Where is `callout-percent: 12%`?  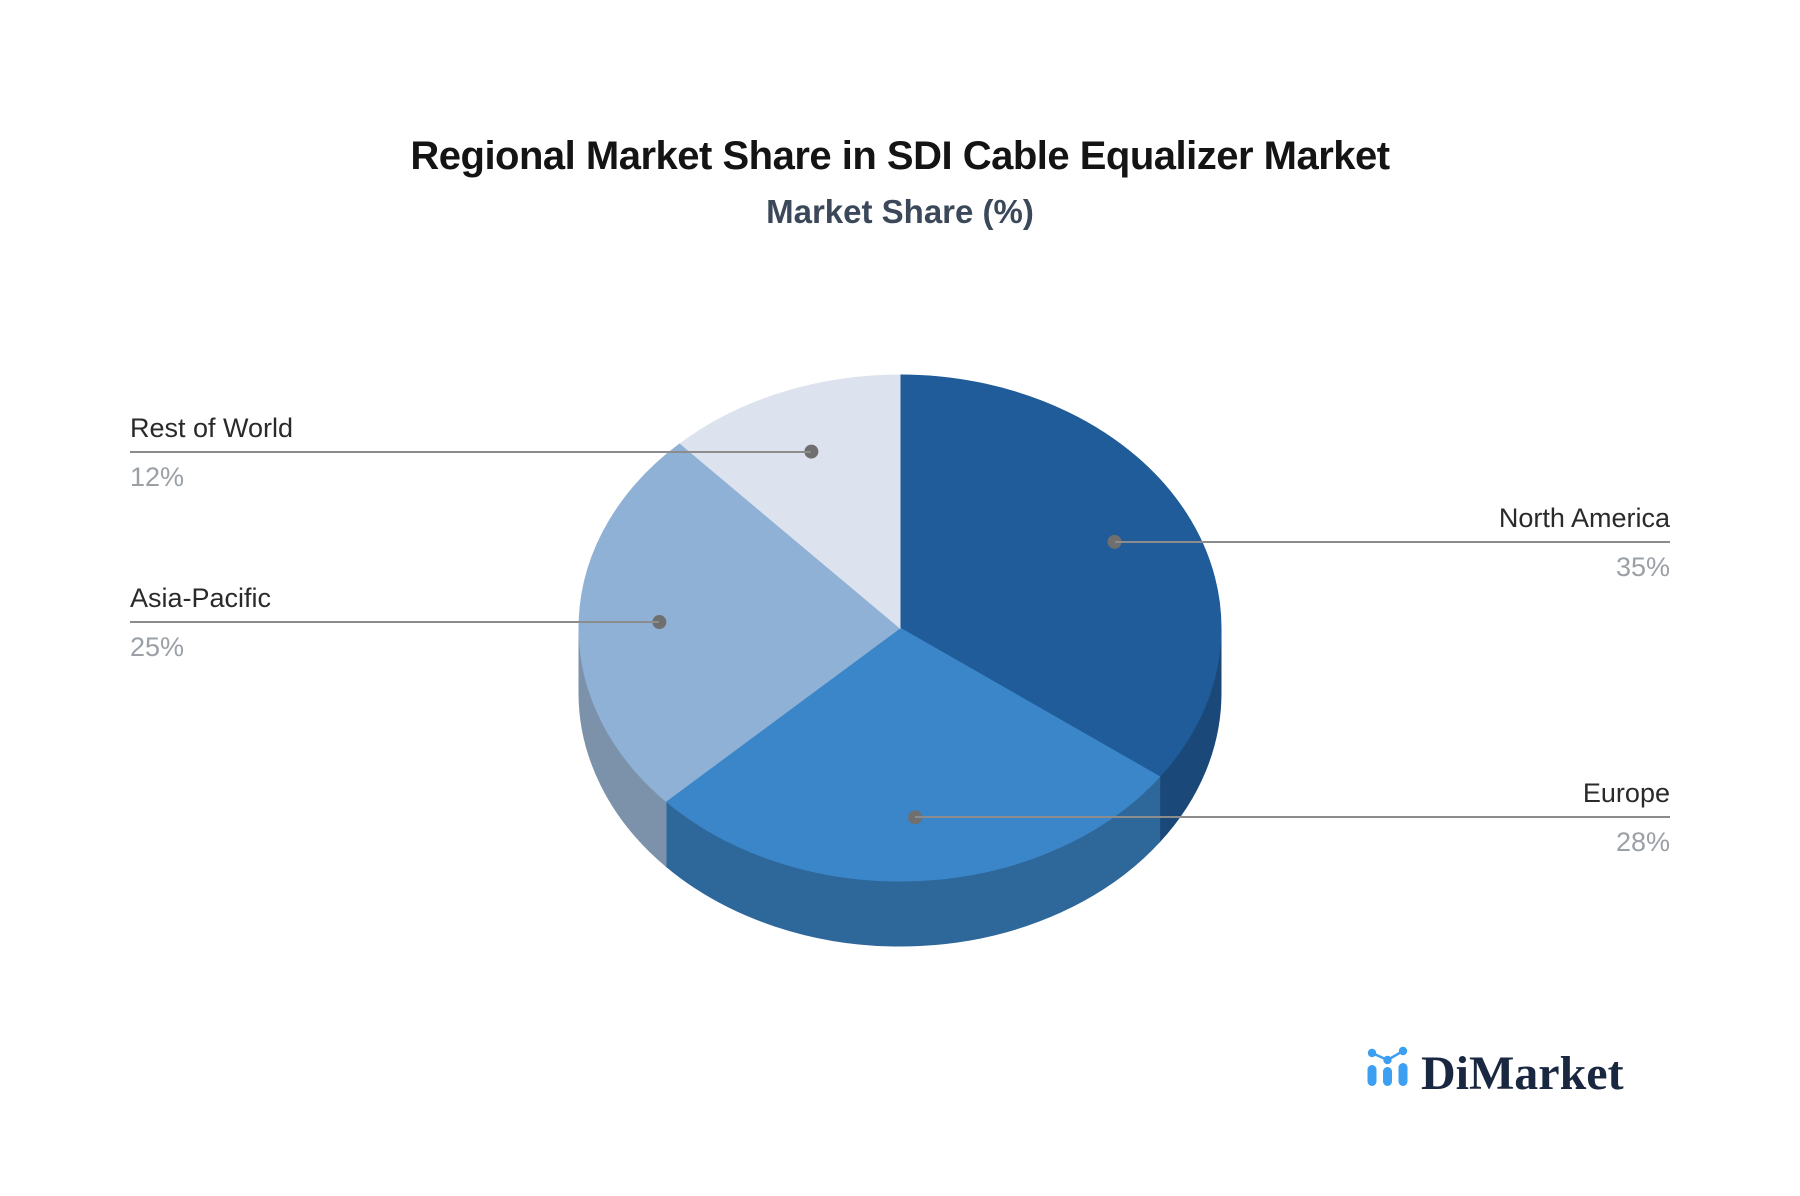
callout-percent: 12% is located at coordinates (157, 476).